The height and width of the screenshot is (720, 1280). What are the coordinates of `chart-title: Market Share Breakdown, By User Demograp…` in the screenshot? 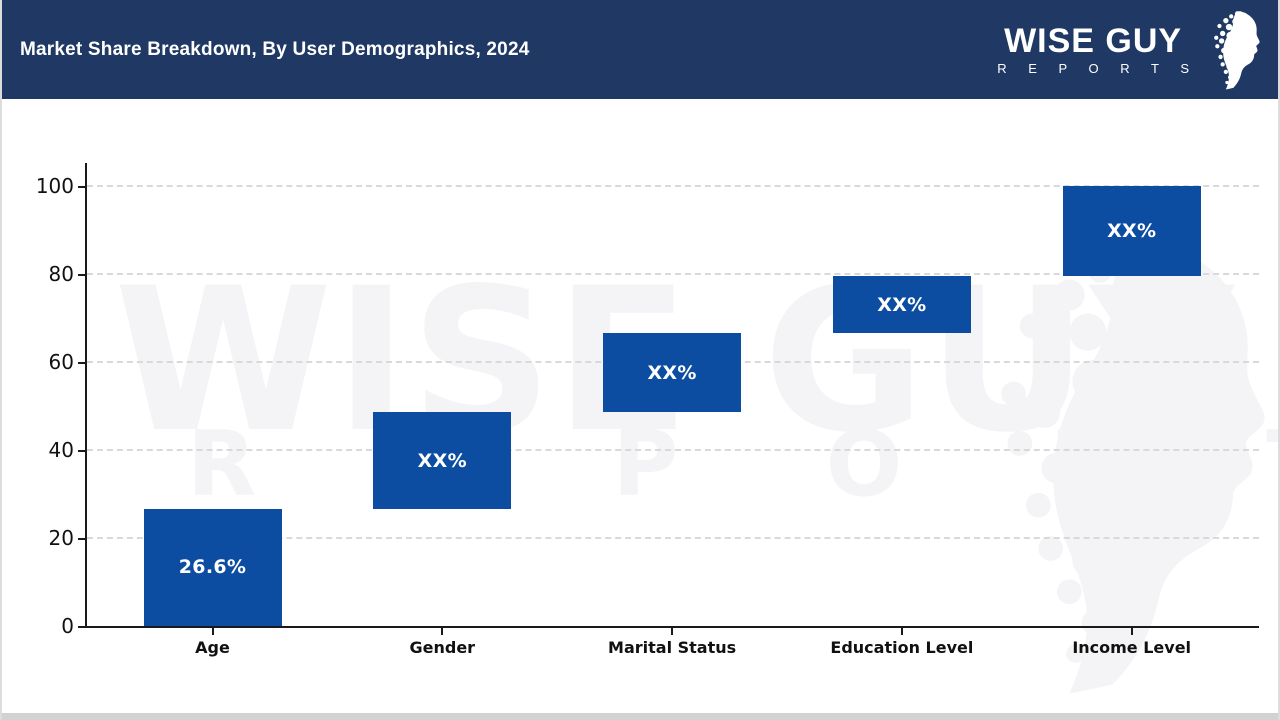 It's located at (275, 49).